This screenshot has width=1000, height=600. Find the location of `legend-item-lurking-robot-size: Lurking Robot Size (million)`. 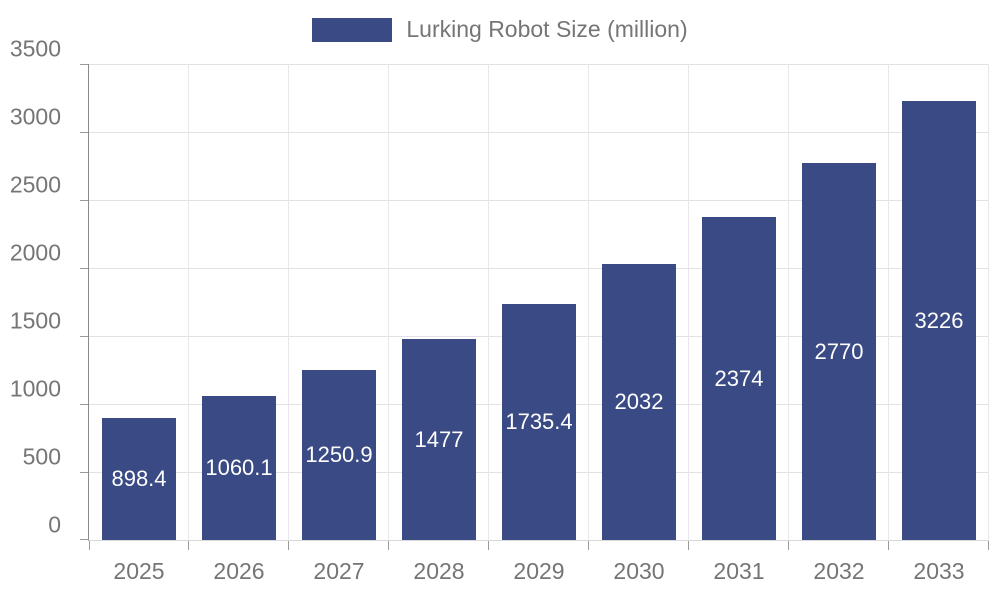

legend-item-lurking-robot-size: Lurking Robot Size (million) is located at coordinates (500, 29).